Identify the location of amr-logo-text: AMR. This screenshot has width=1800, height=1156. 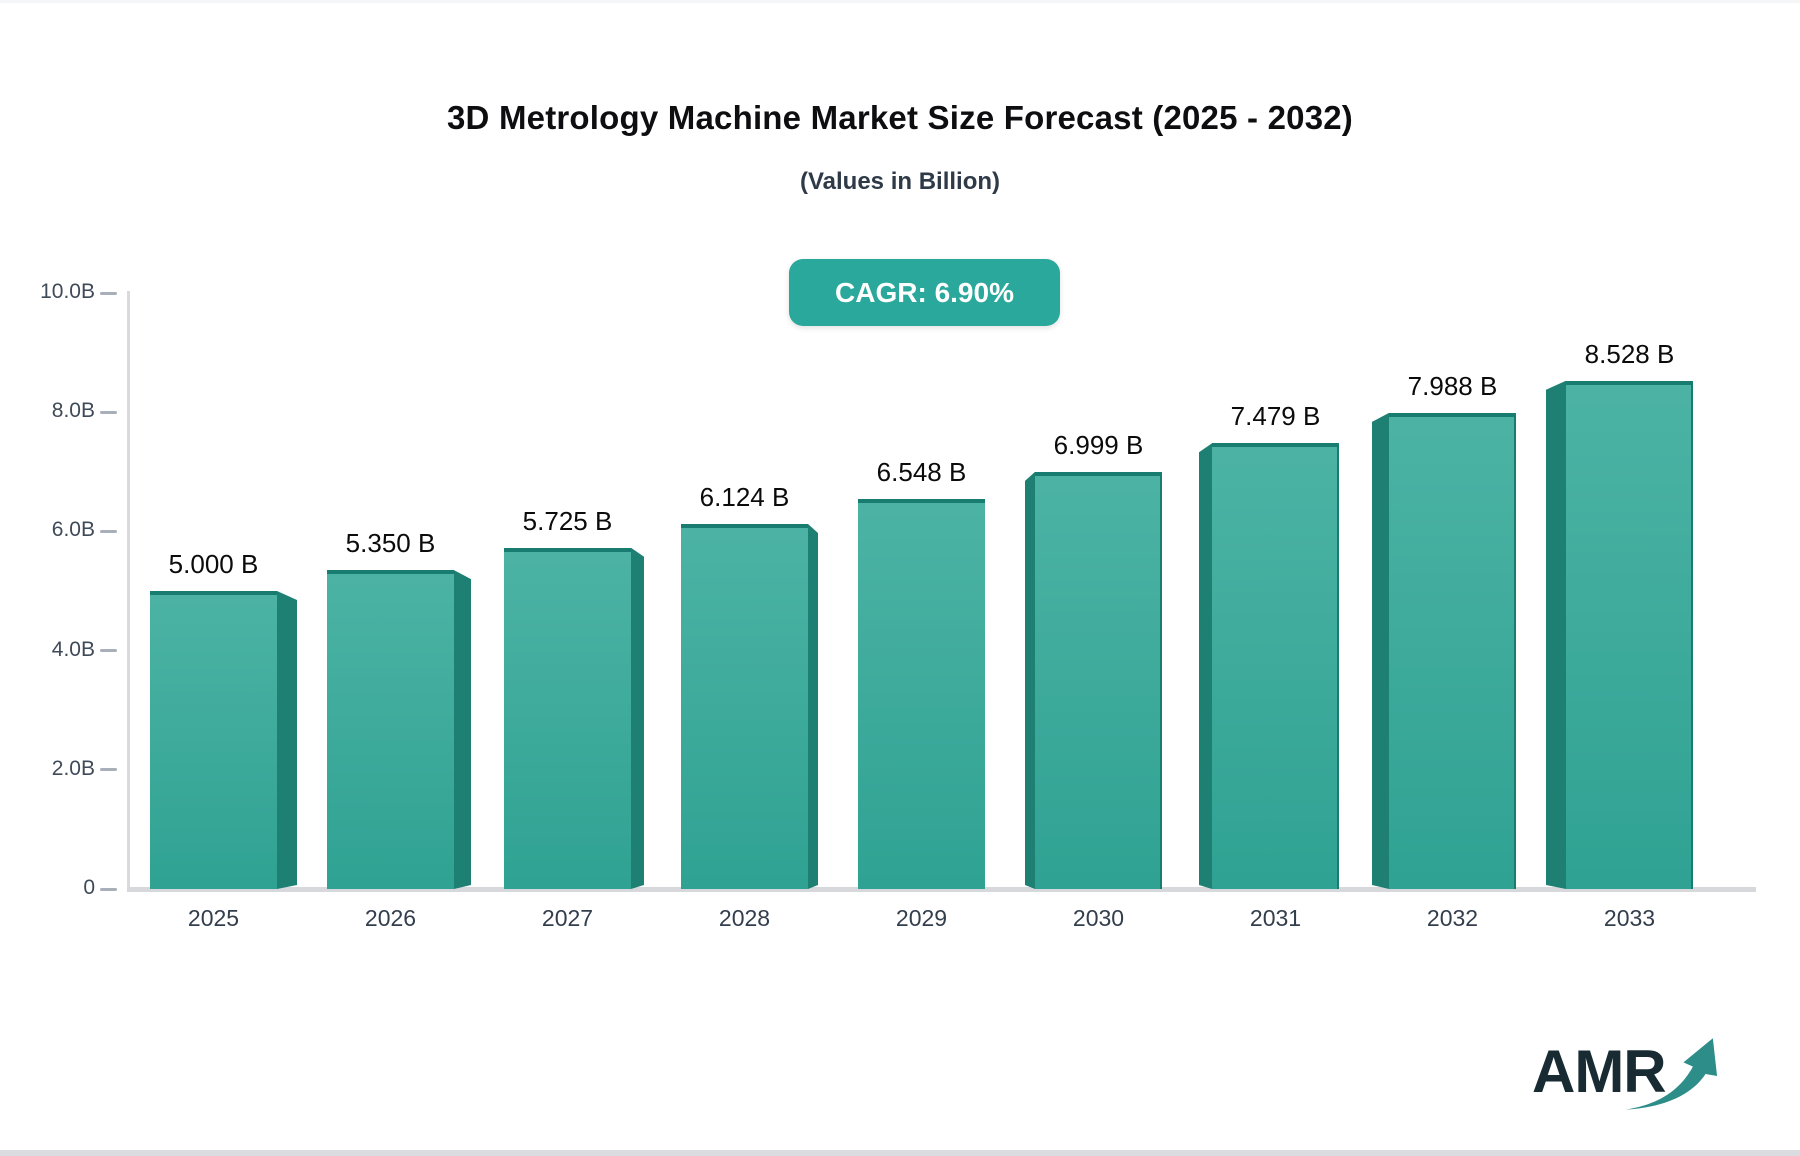
(1599, 1071).